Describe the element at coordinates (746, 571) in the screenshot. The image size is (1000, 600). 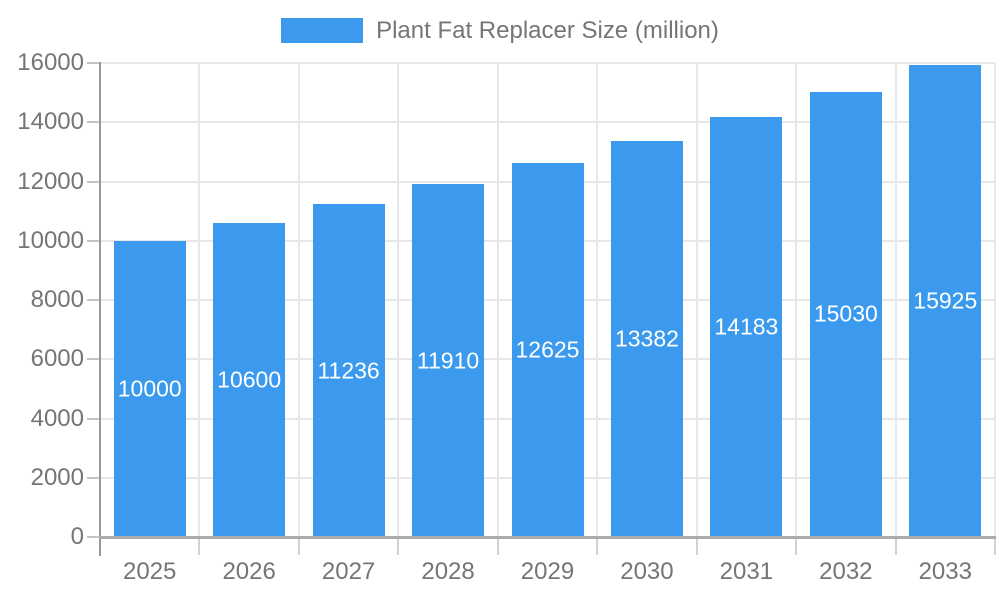
I see `x-axis-label: 2031` at that location.